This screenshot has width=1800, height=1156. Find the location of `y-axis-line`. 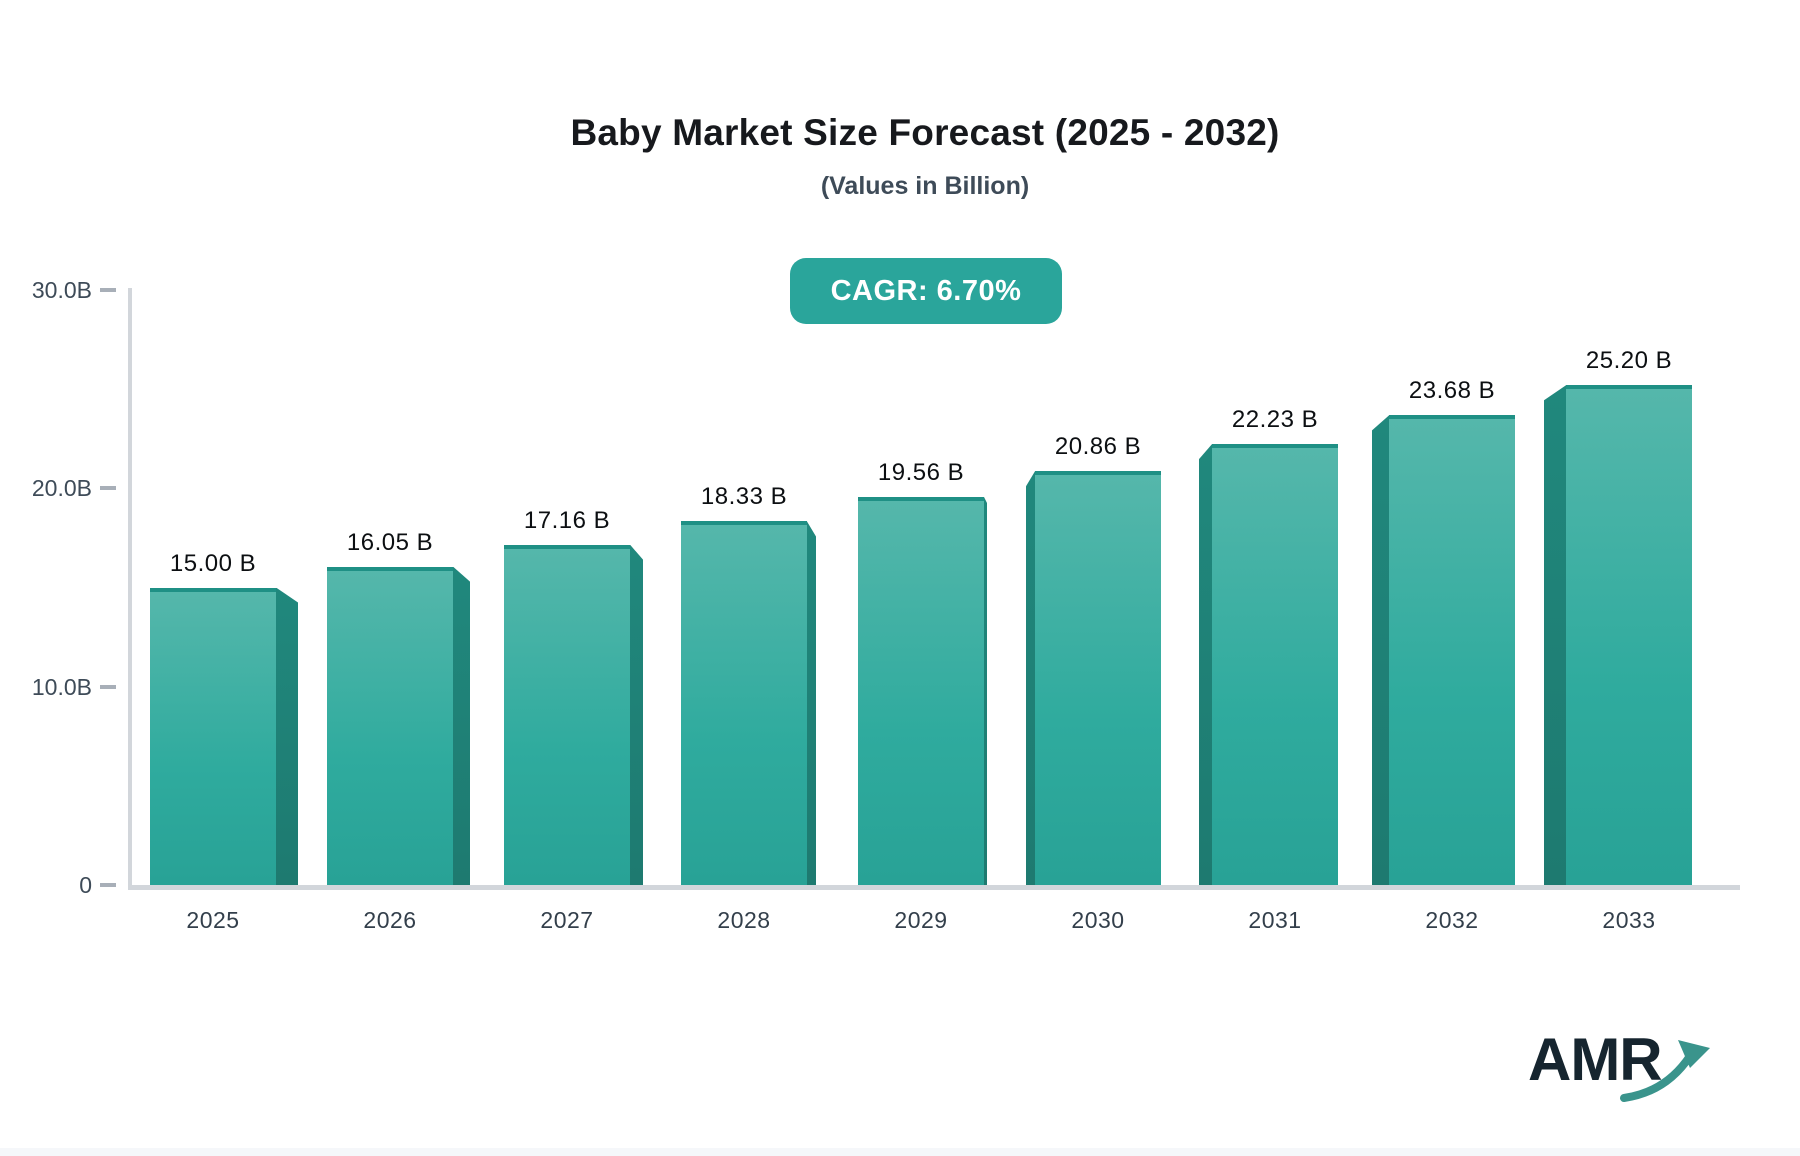

y-axis-line is located at coordinates (130, 588).